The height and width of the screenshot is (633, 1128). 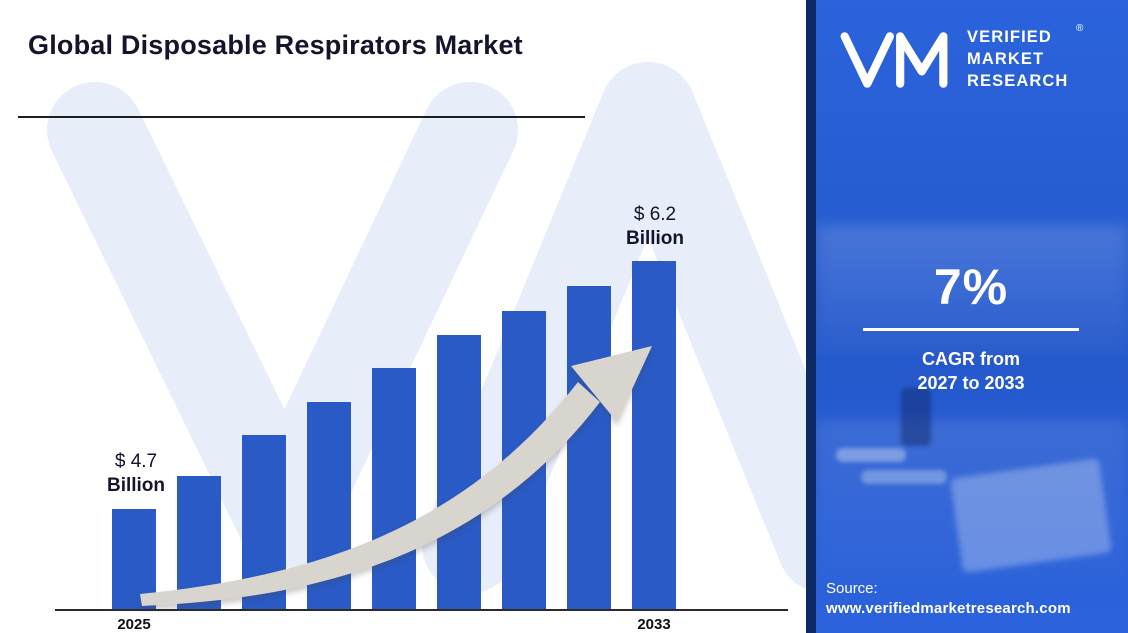 I want to click on title-underline, so click(x=301, y=117).